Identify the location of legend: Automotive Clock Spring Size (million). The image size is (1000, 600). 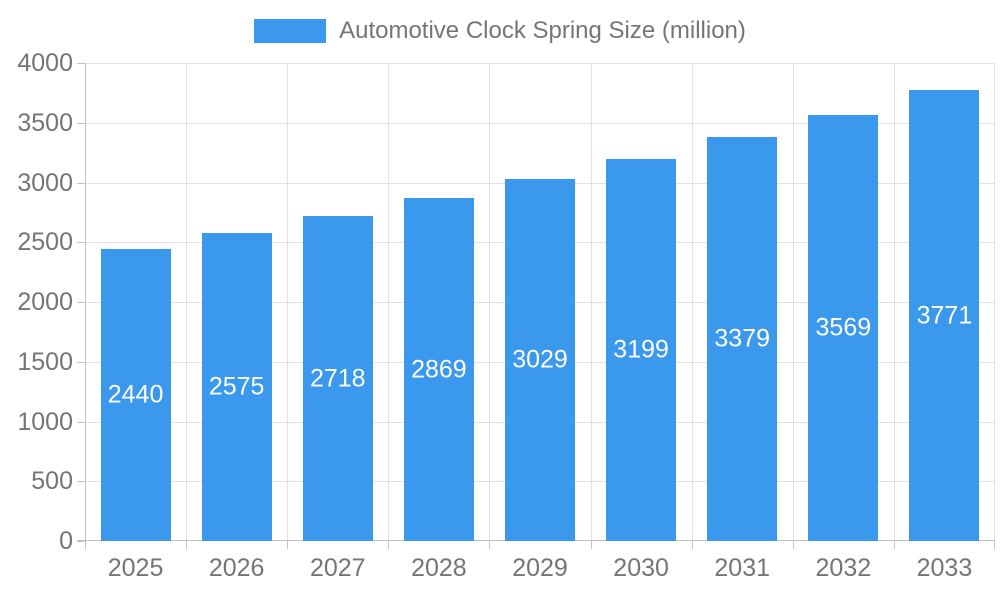
(500, 31).